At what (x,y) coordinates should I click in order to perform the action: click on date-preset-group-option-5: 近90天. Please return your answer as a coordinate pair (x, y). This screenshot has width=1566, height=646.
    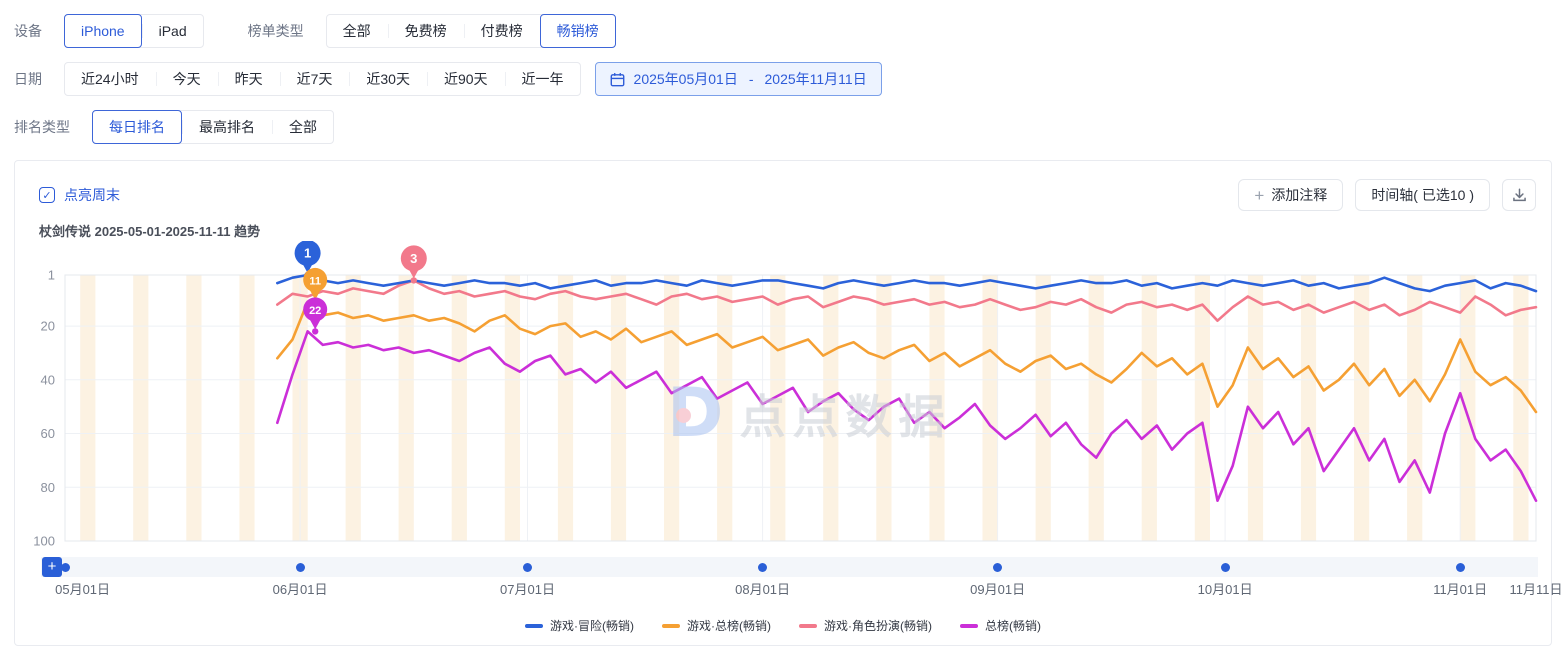
    Looking at the image, I should click on (465, 79).